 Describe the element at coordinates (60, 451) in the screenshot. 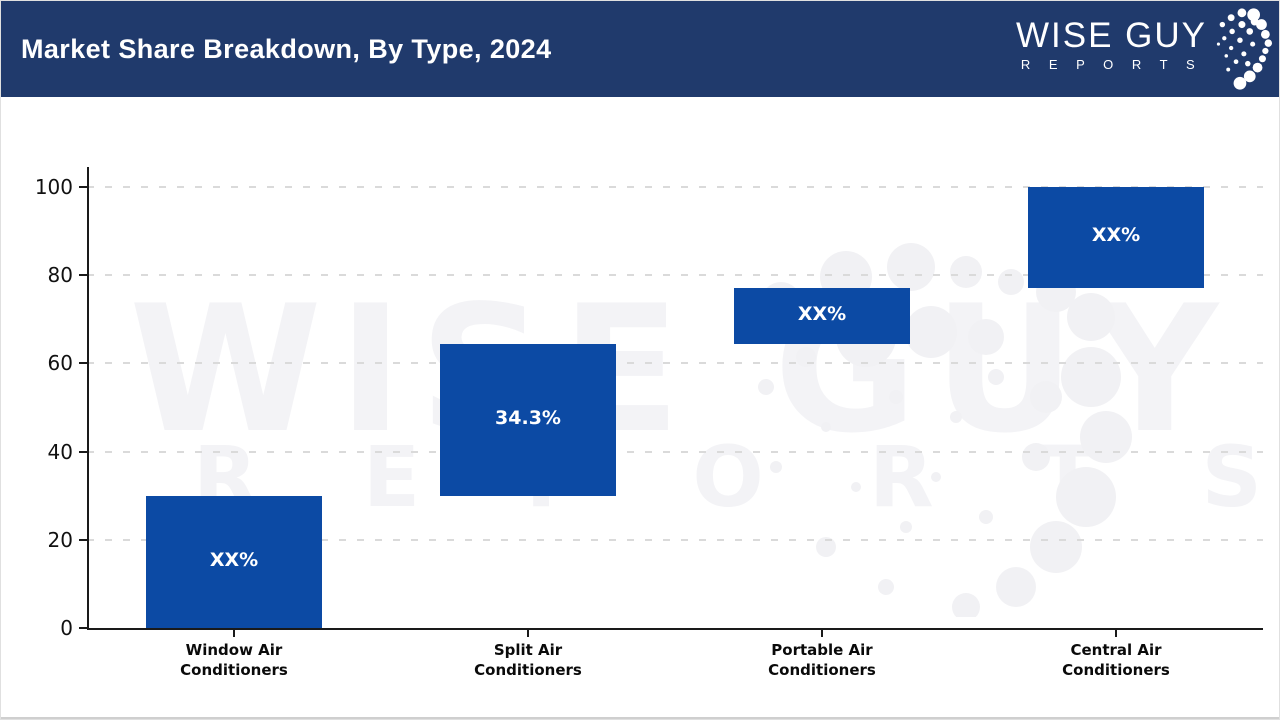

I see `y-tick-label: 40` at that location.